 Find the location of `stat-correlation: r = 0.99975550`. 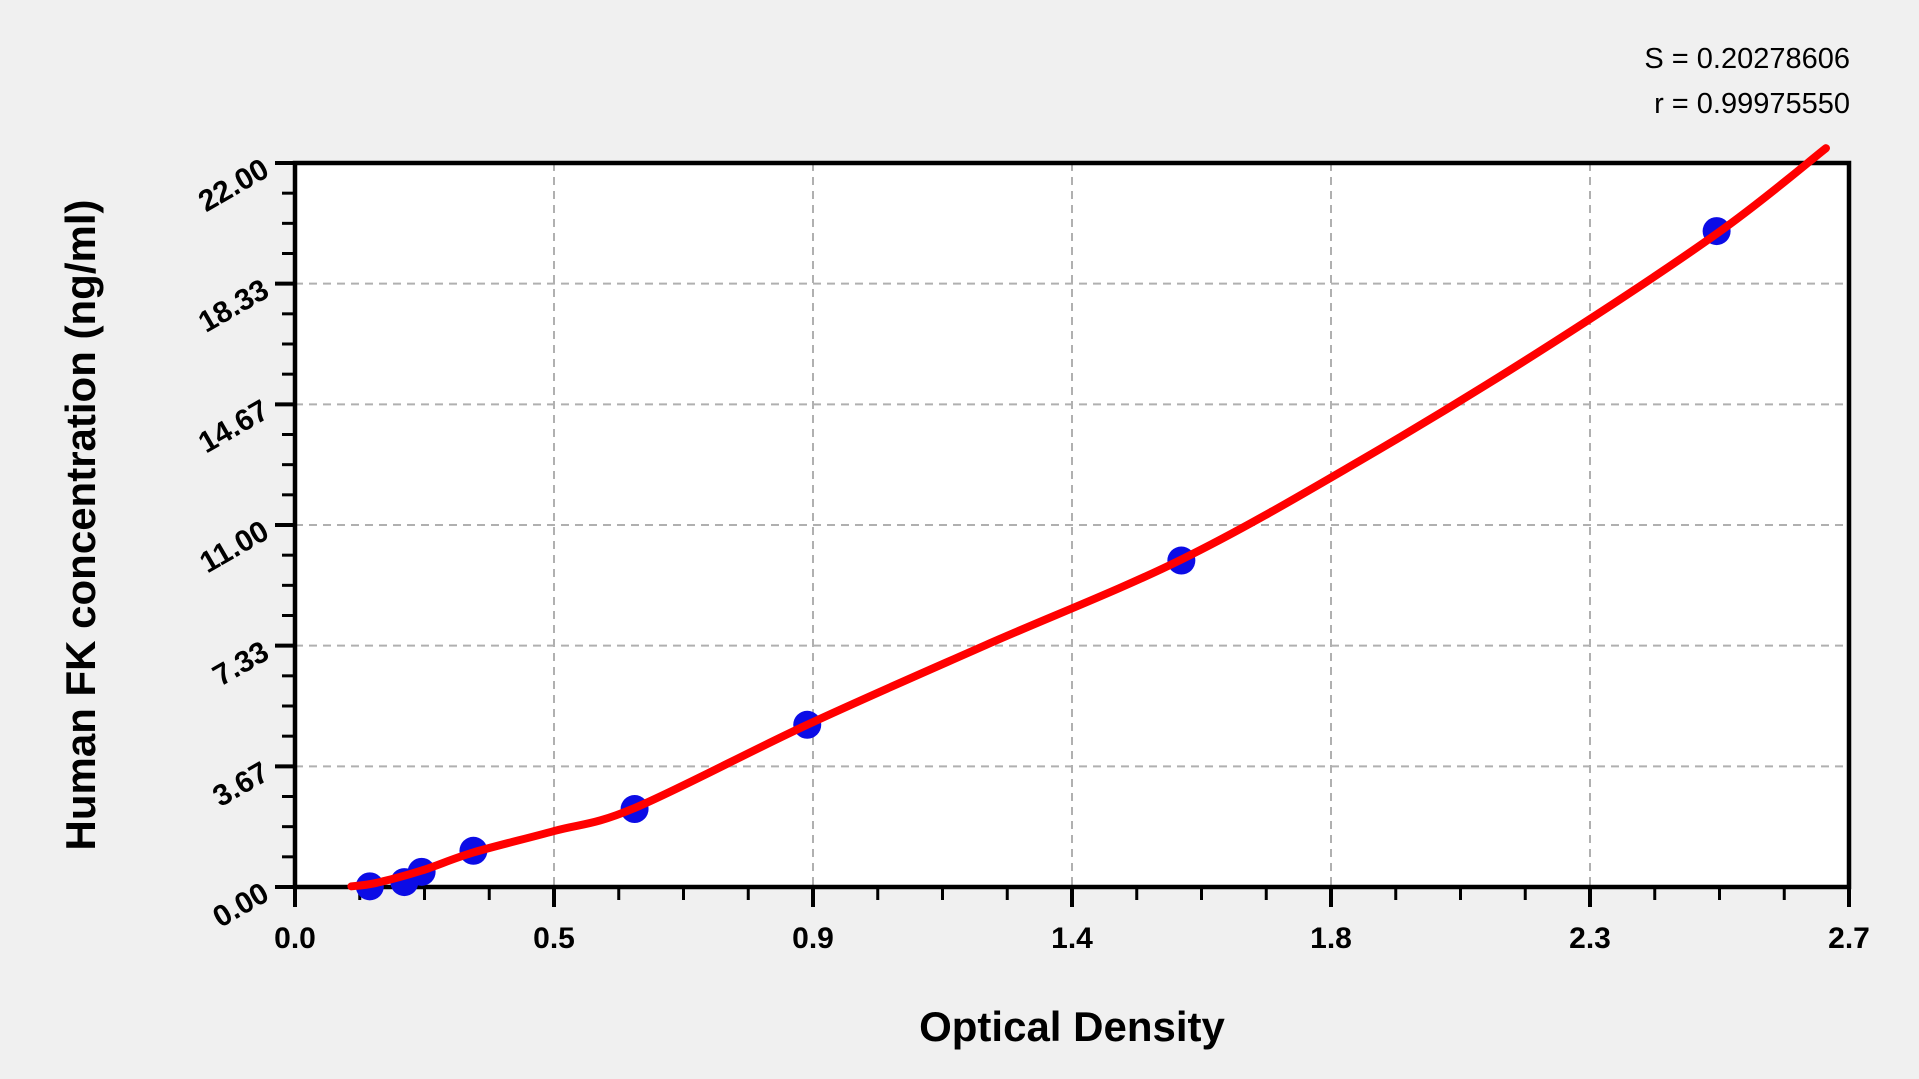

stat-correlation: r = 0.99975550 is located at coordinates (1752, 104).